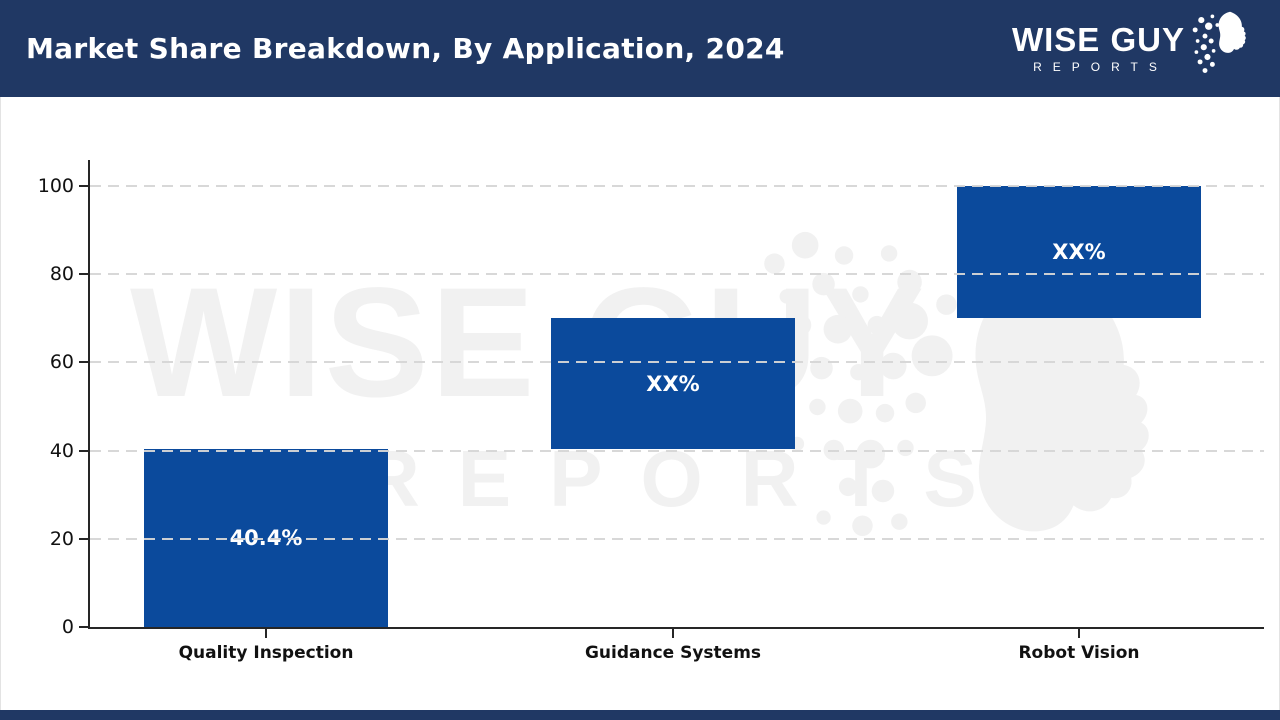  Describe the element at coordinates (61, 274) in the screenshot. I see `y-tick-label-80: 80` at that location.